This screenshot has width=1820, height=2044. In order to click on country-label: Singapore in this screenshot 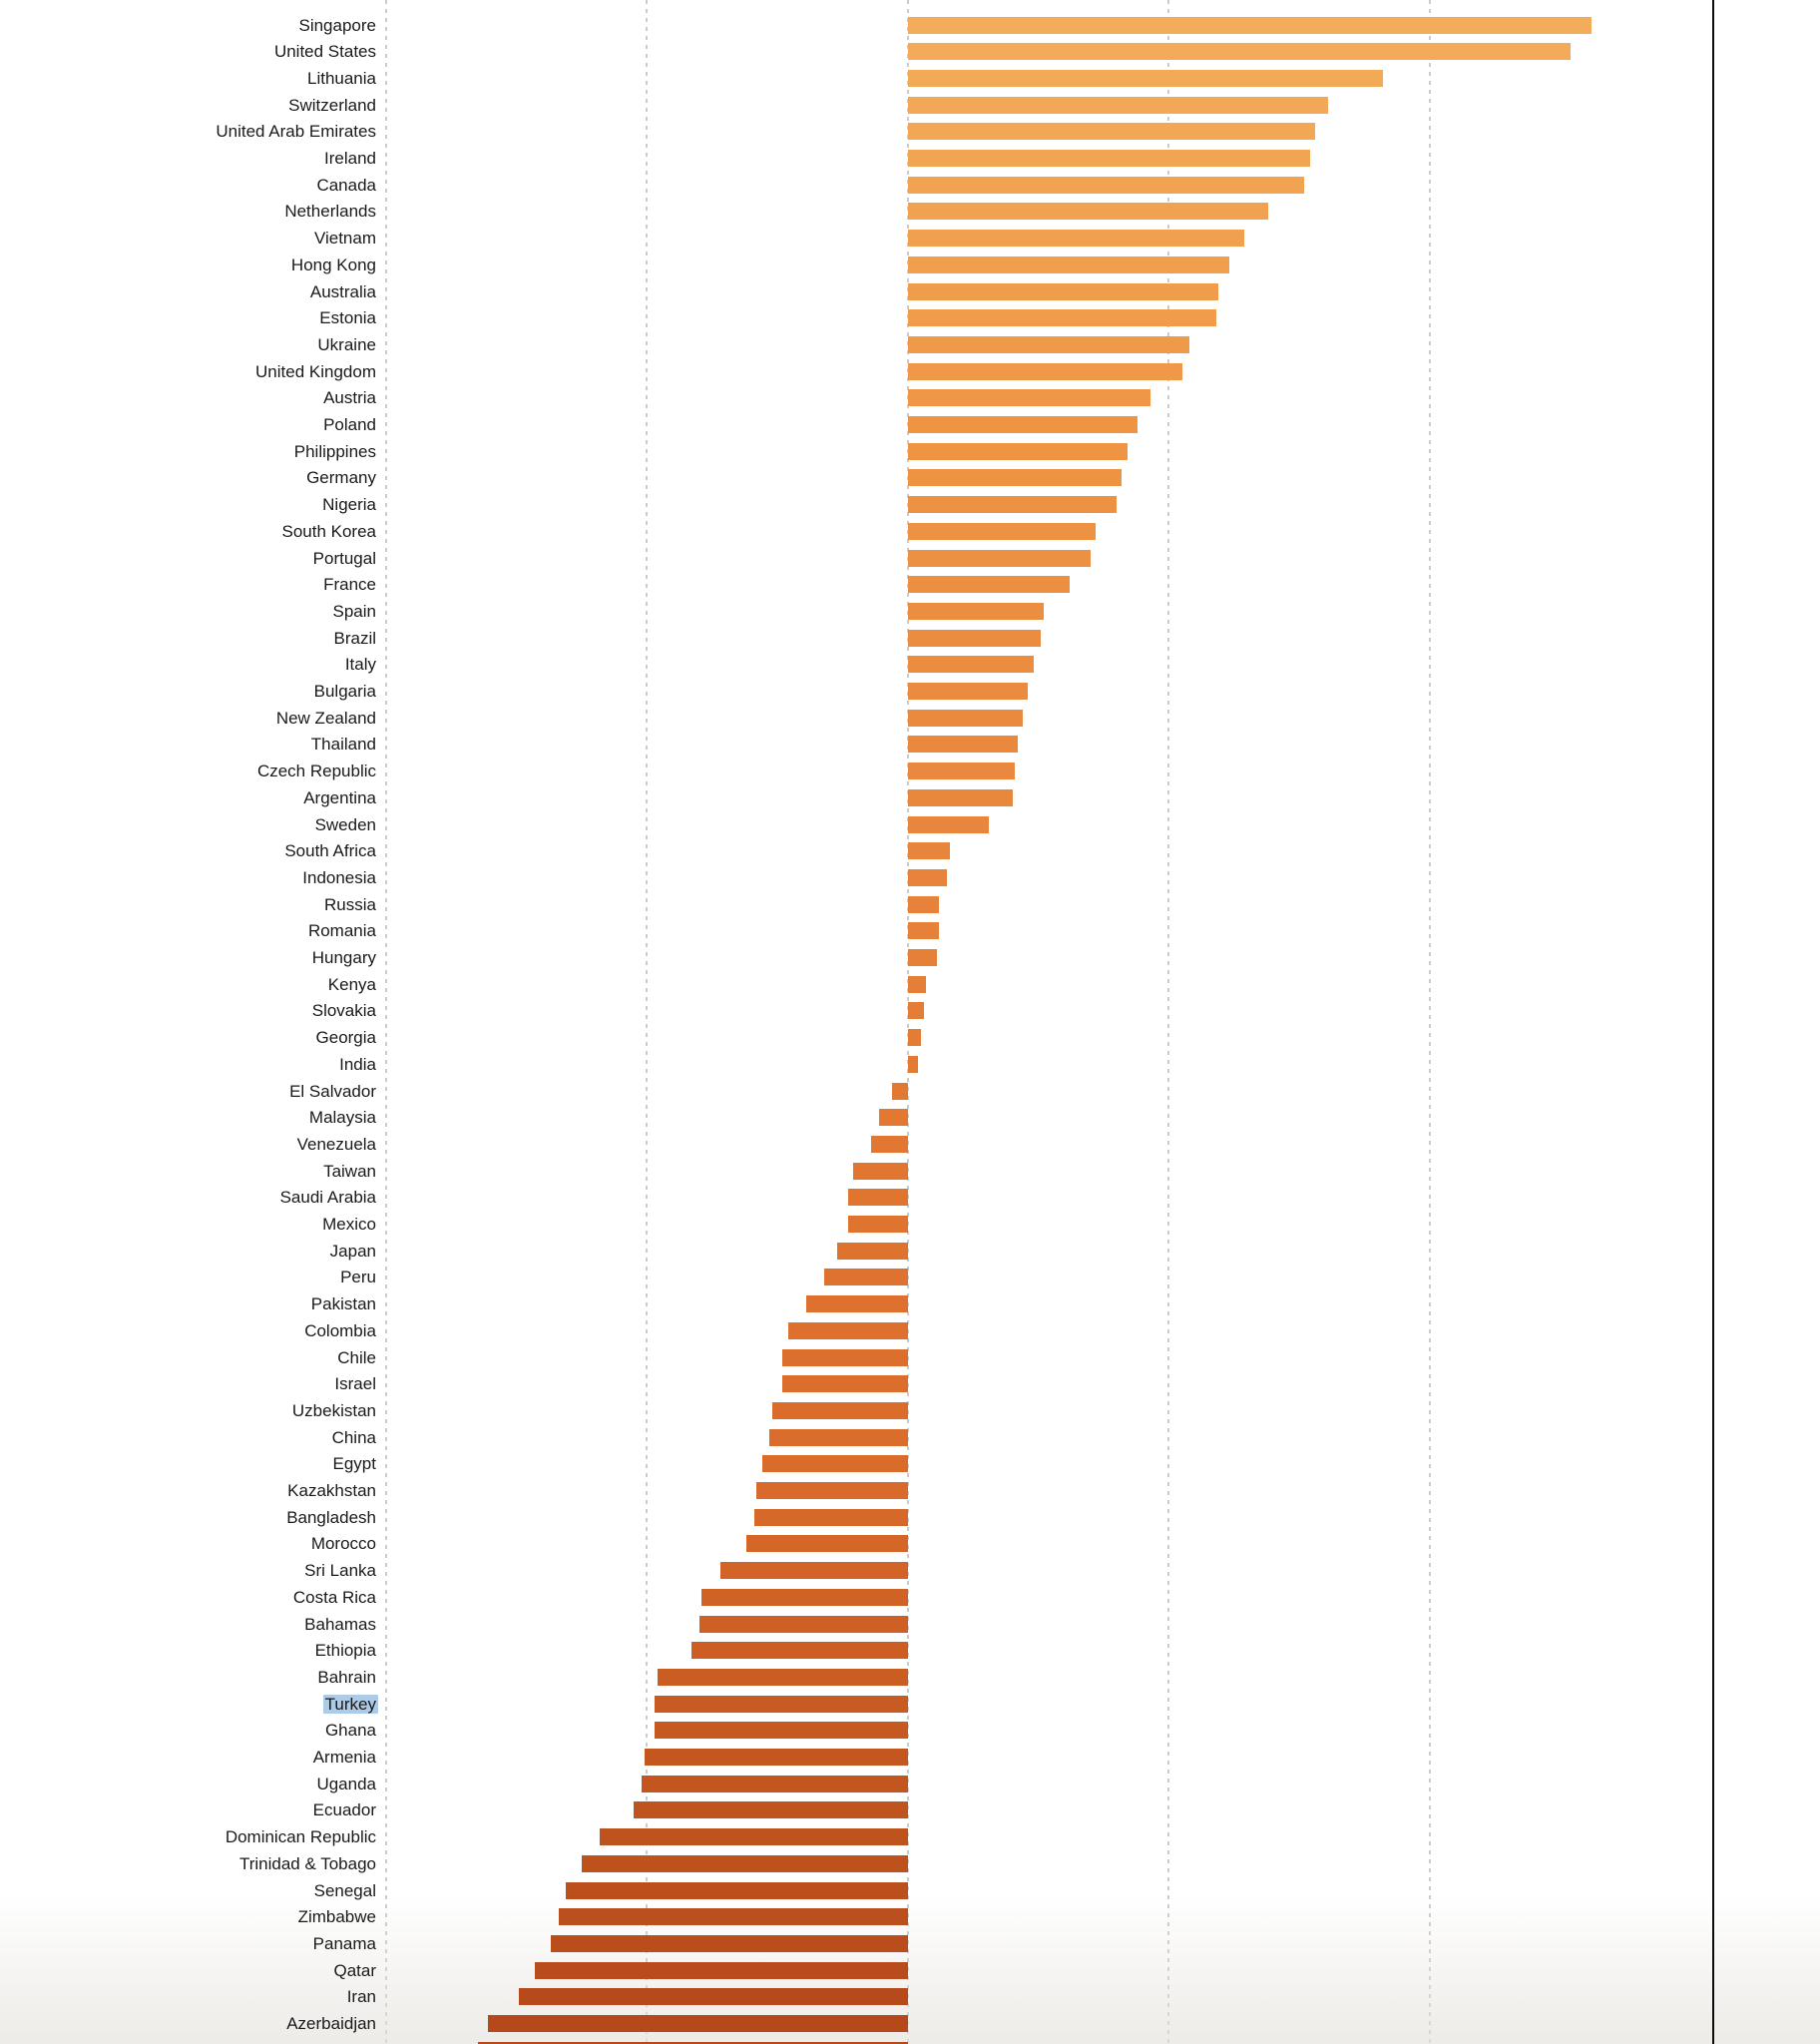, I will do `click(188, 25)`.